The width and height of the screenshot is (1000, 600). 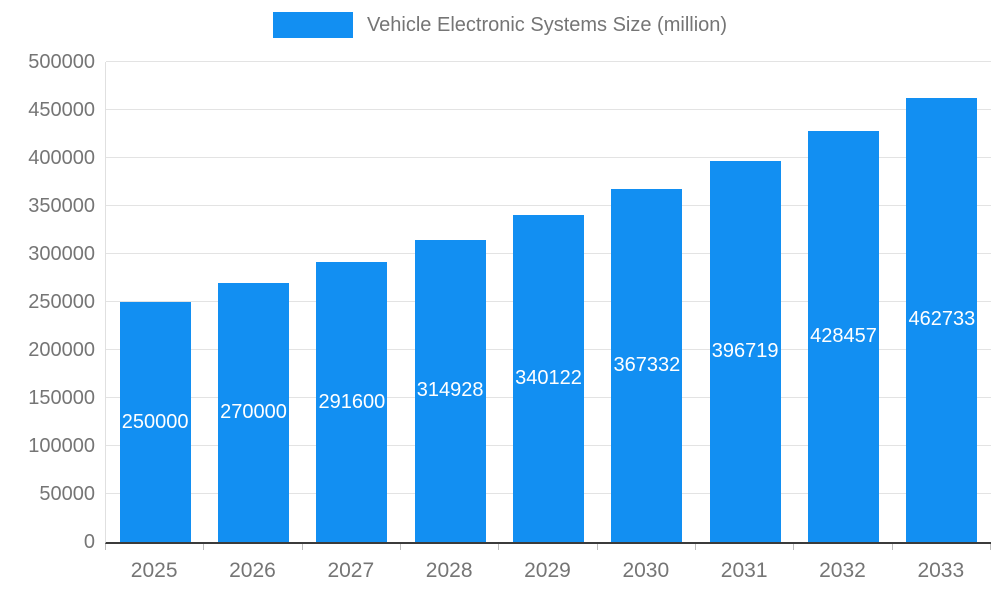 What do you see at coordinates (449, 570) in the screenshot?
I see `x-axis-tick-label: 2028` at bounding box center [449, 570].